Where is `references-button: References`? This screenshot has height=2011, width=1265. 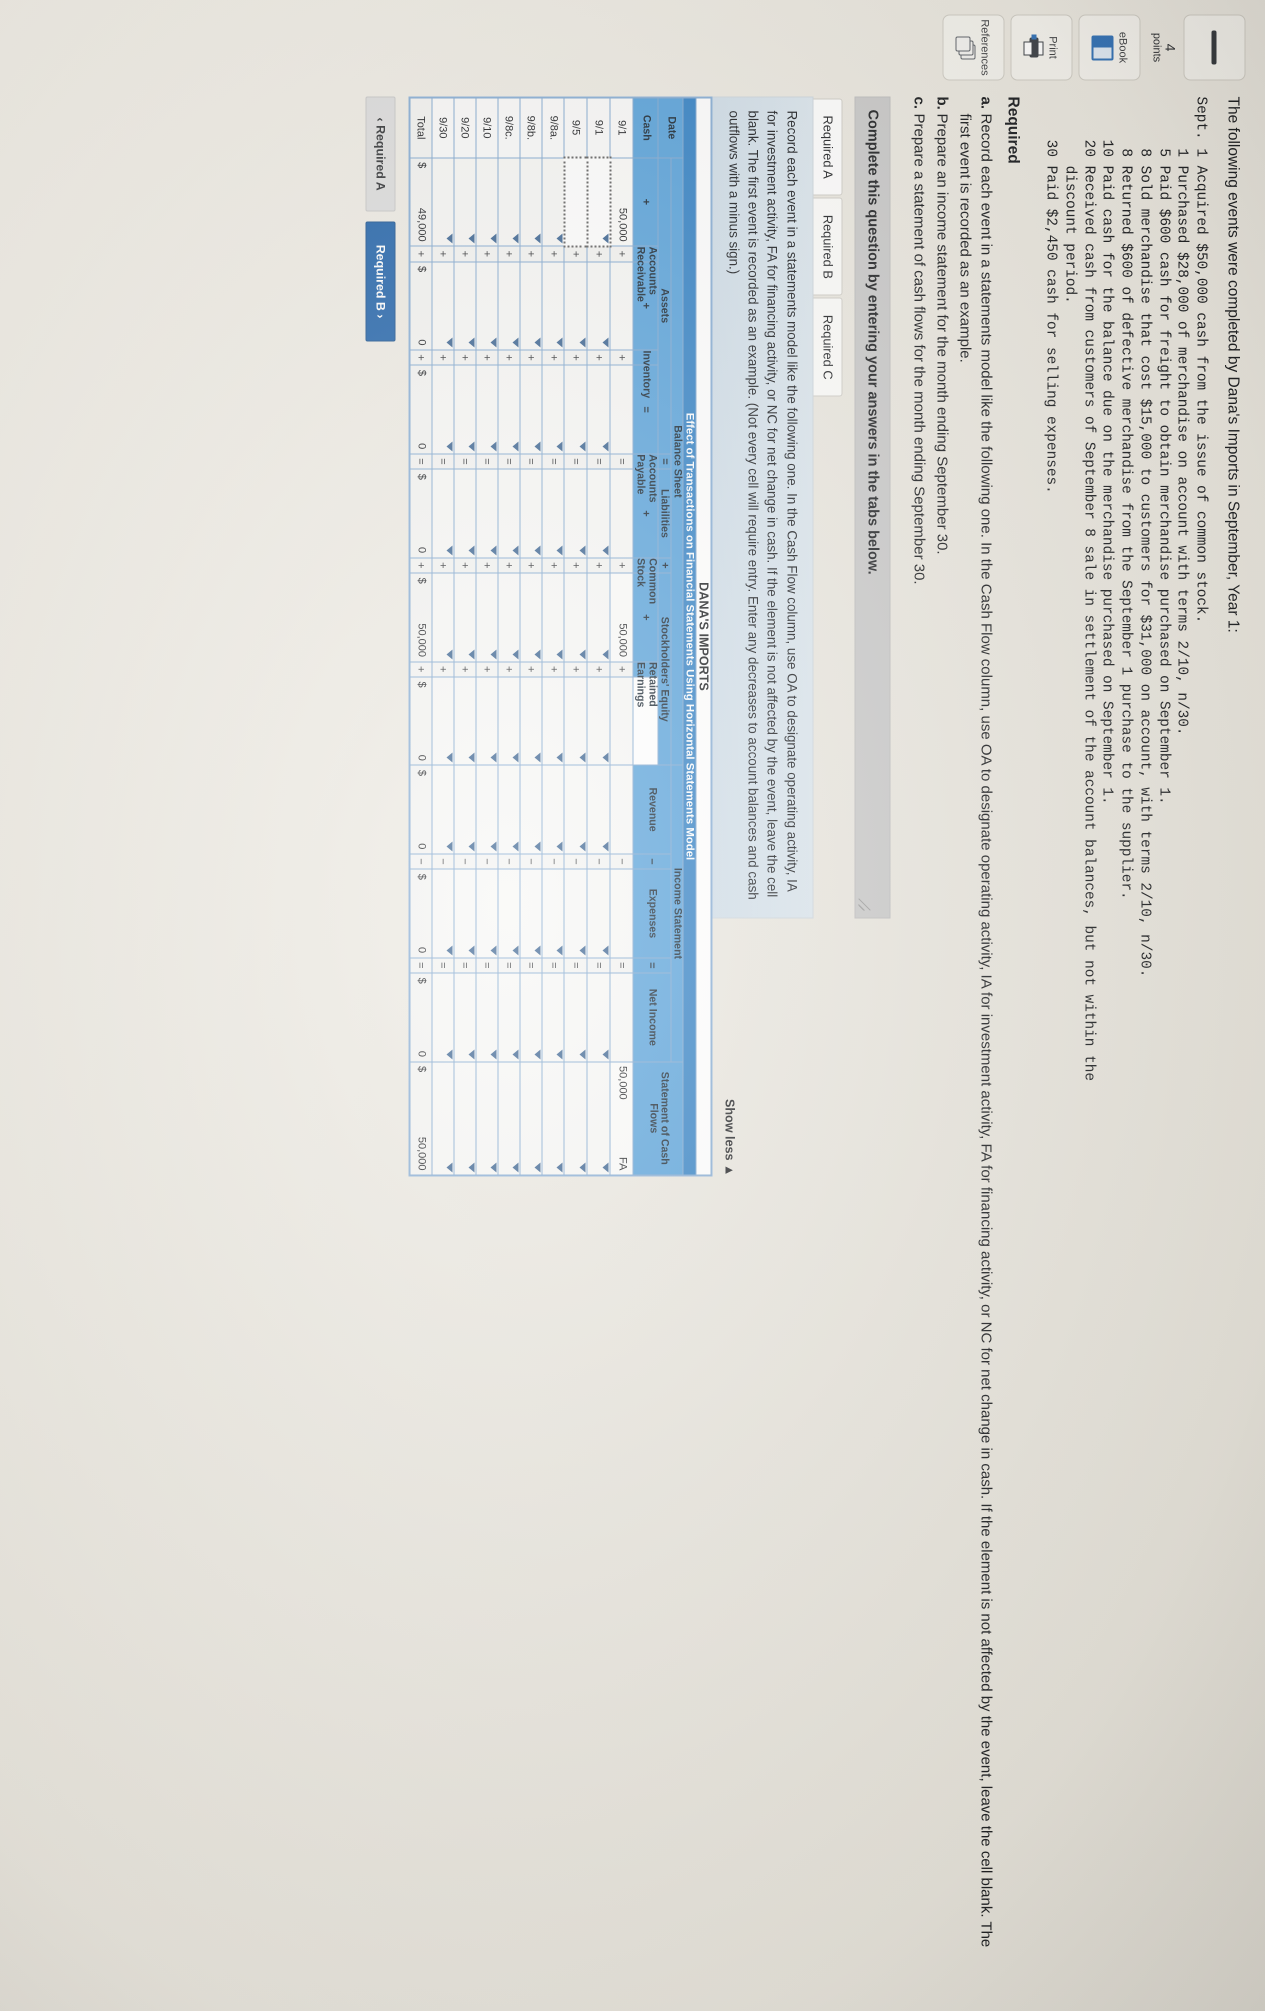
references-button: References is located at coordinates (973, 47).